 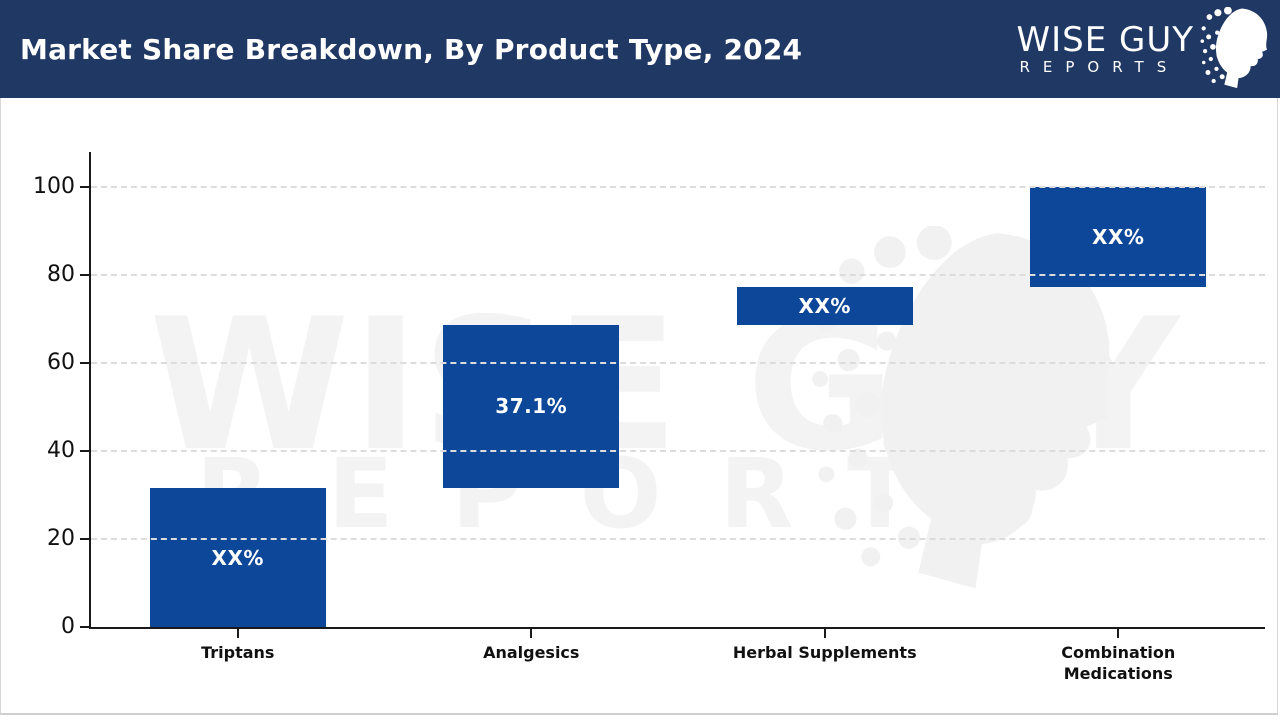 I want to click on y-tick-label: 0, so click(x=68, y=626).